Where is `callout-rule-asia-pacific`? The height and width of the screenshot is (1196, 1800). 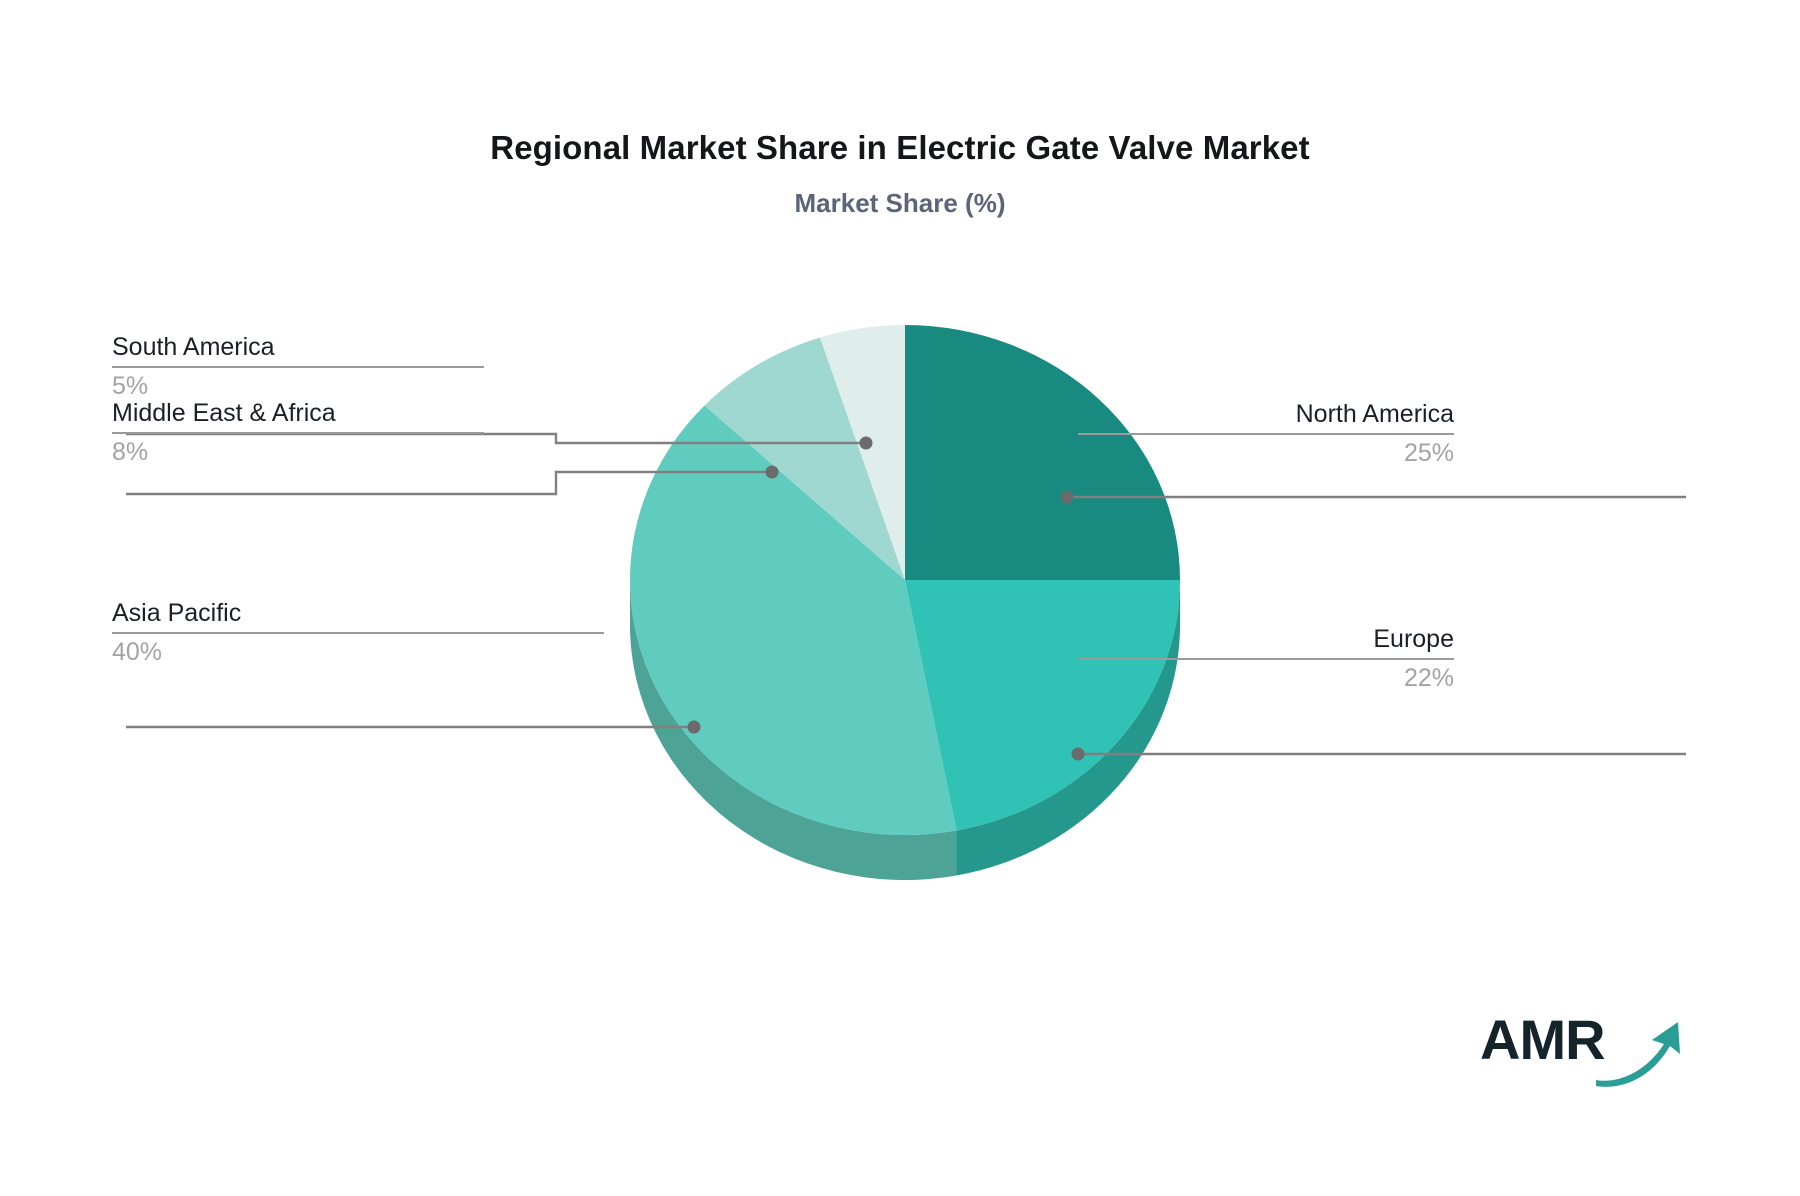
callout-rule-asia-pacific is located at coordinates (358, 633).